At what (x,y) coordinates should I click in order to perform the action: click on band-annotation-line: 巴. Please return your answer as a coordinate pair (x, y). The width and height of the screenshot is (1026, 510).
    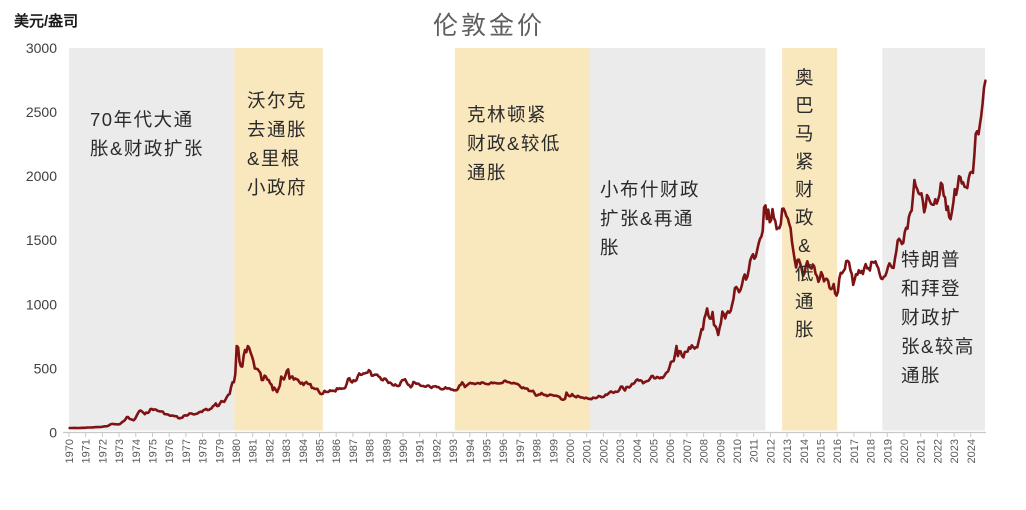
    Looking at the image, I should click on (804, 105).